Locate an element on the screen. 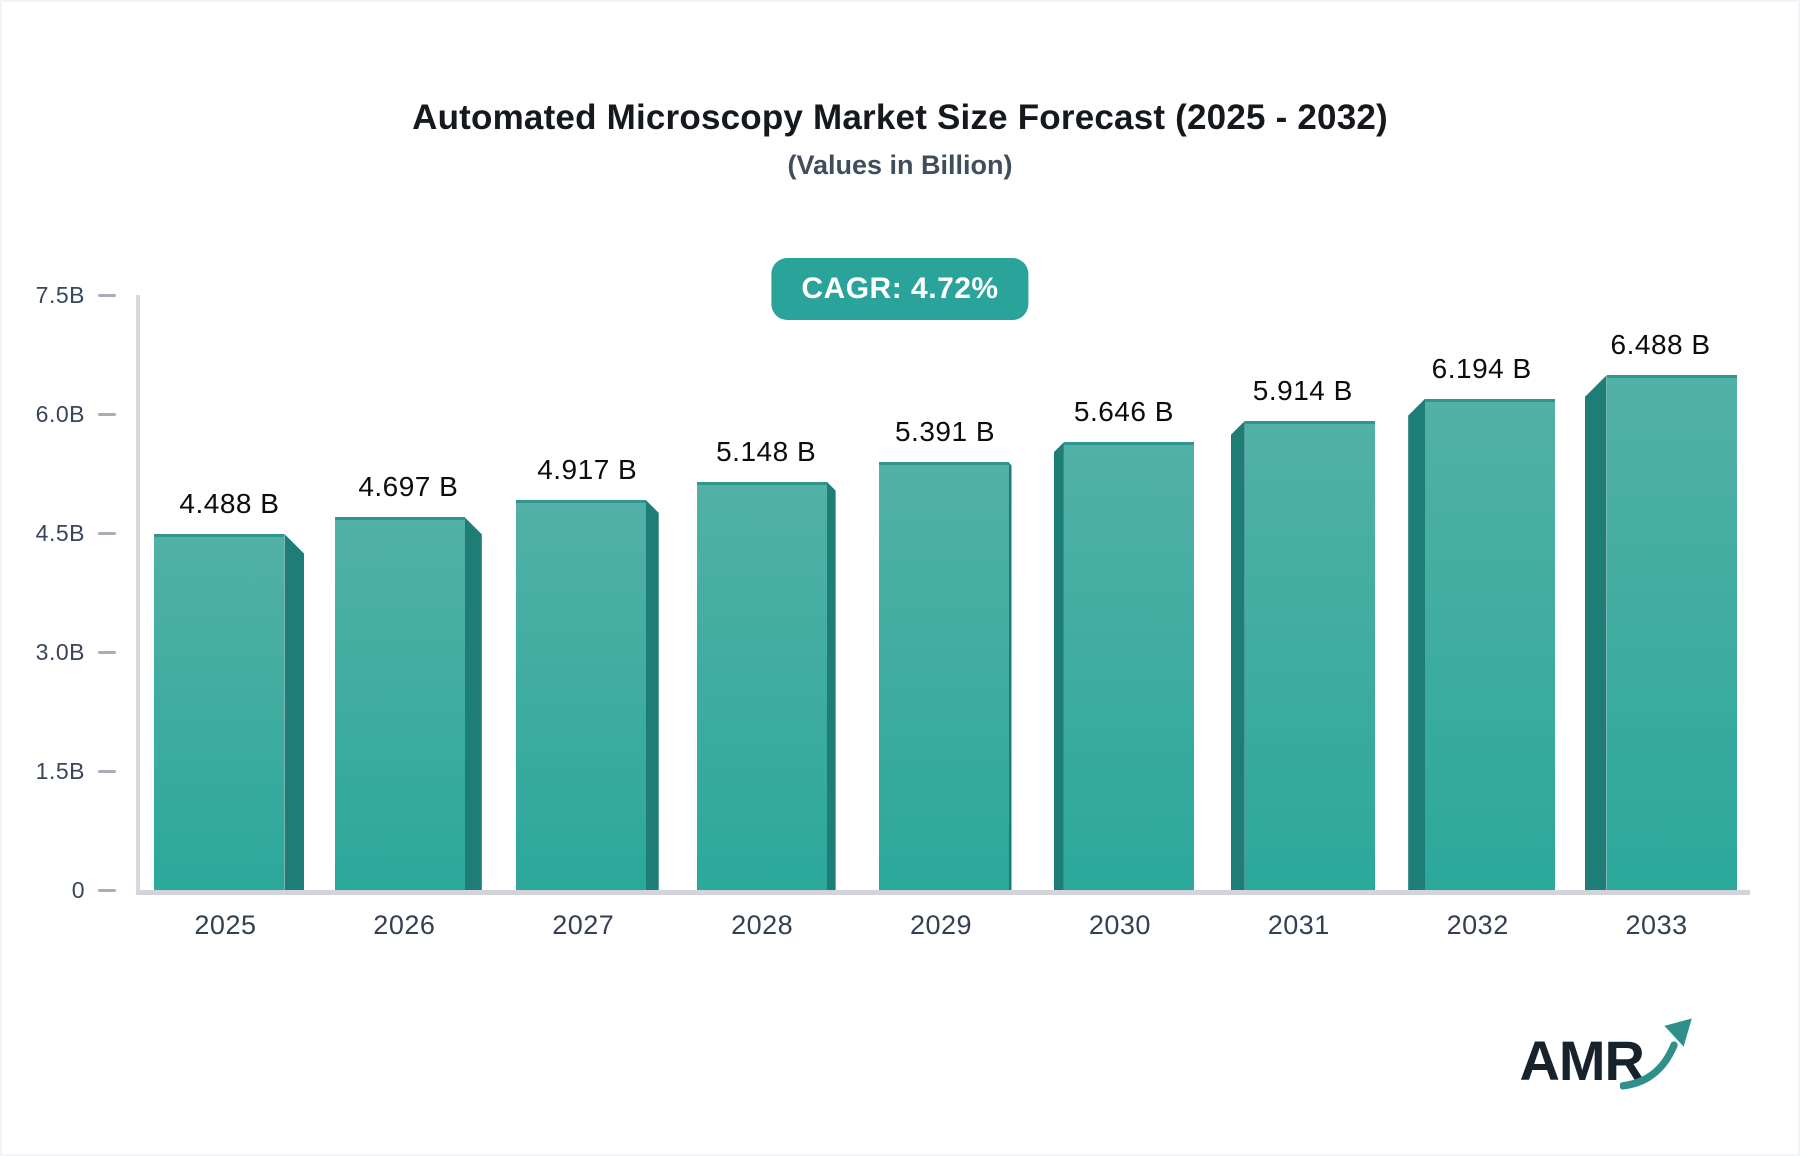  y-tick-label: 6.0B is located at coordinates (60, 413).